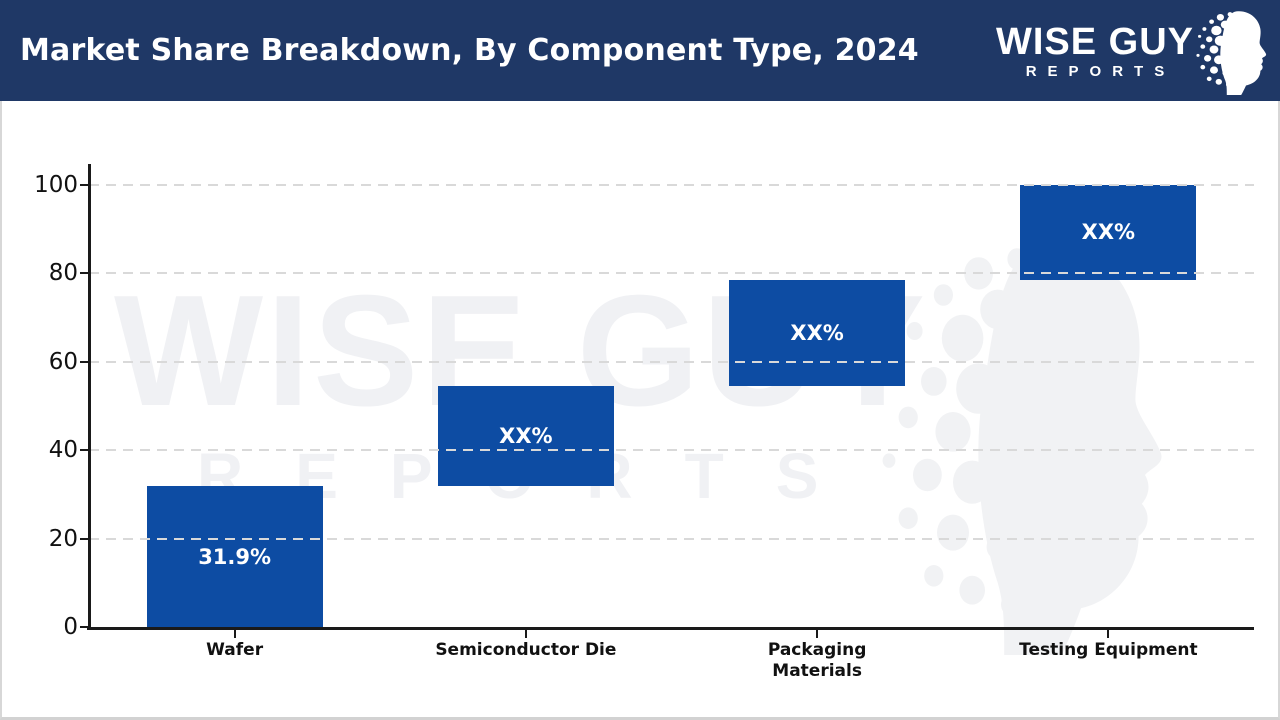 This screenshot has width=1280, height=720. What do you see at coordinates (56, 185) in the screenshot?
I see `y-tick-label-100: 100` at bounding box center [56, 185].